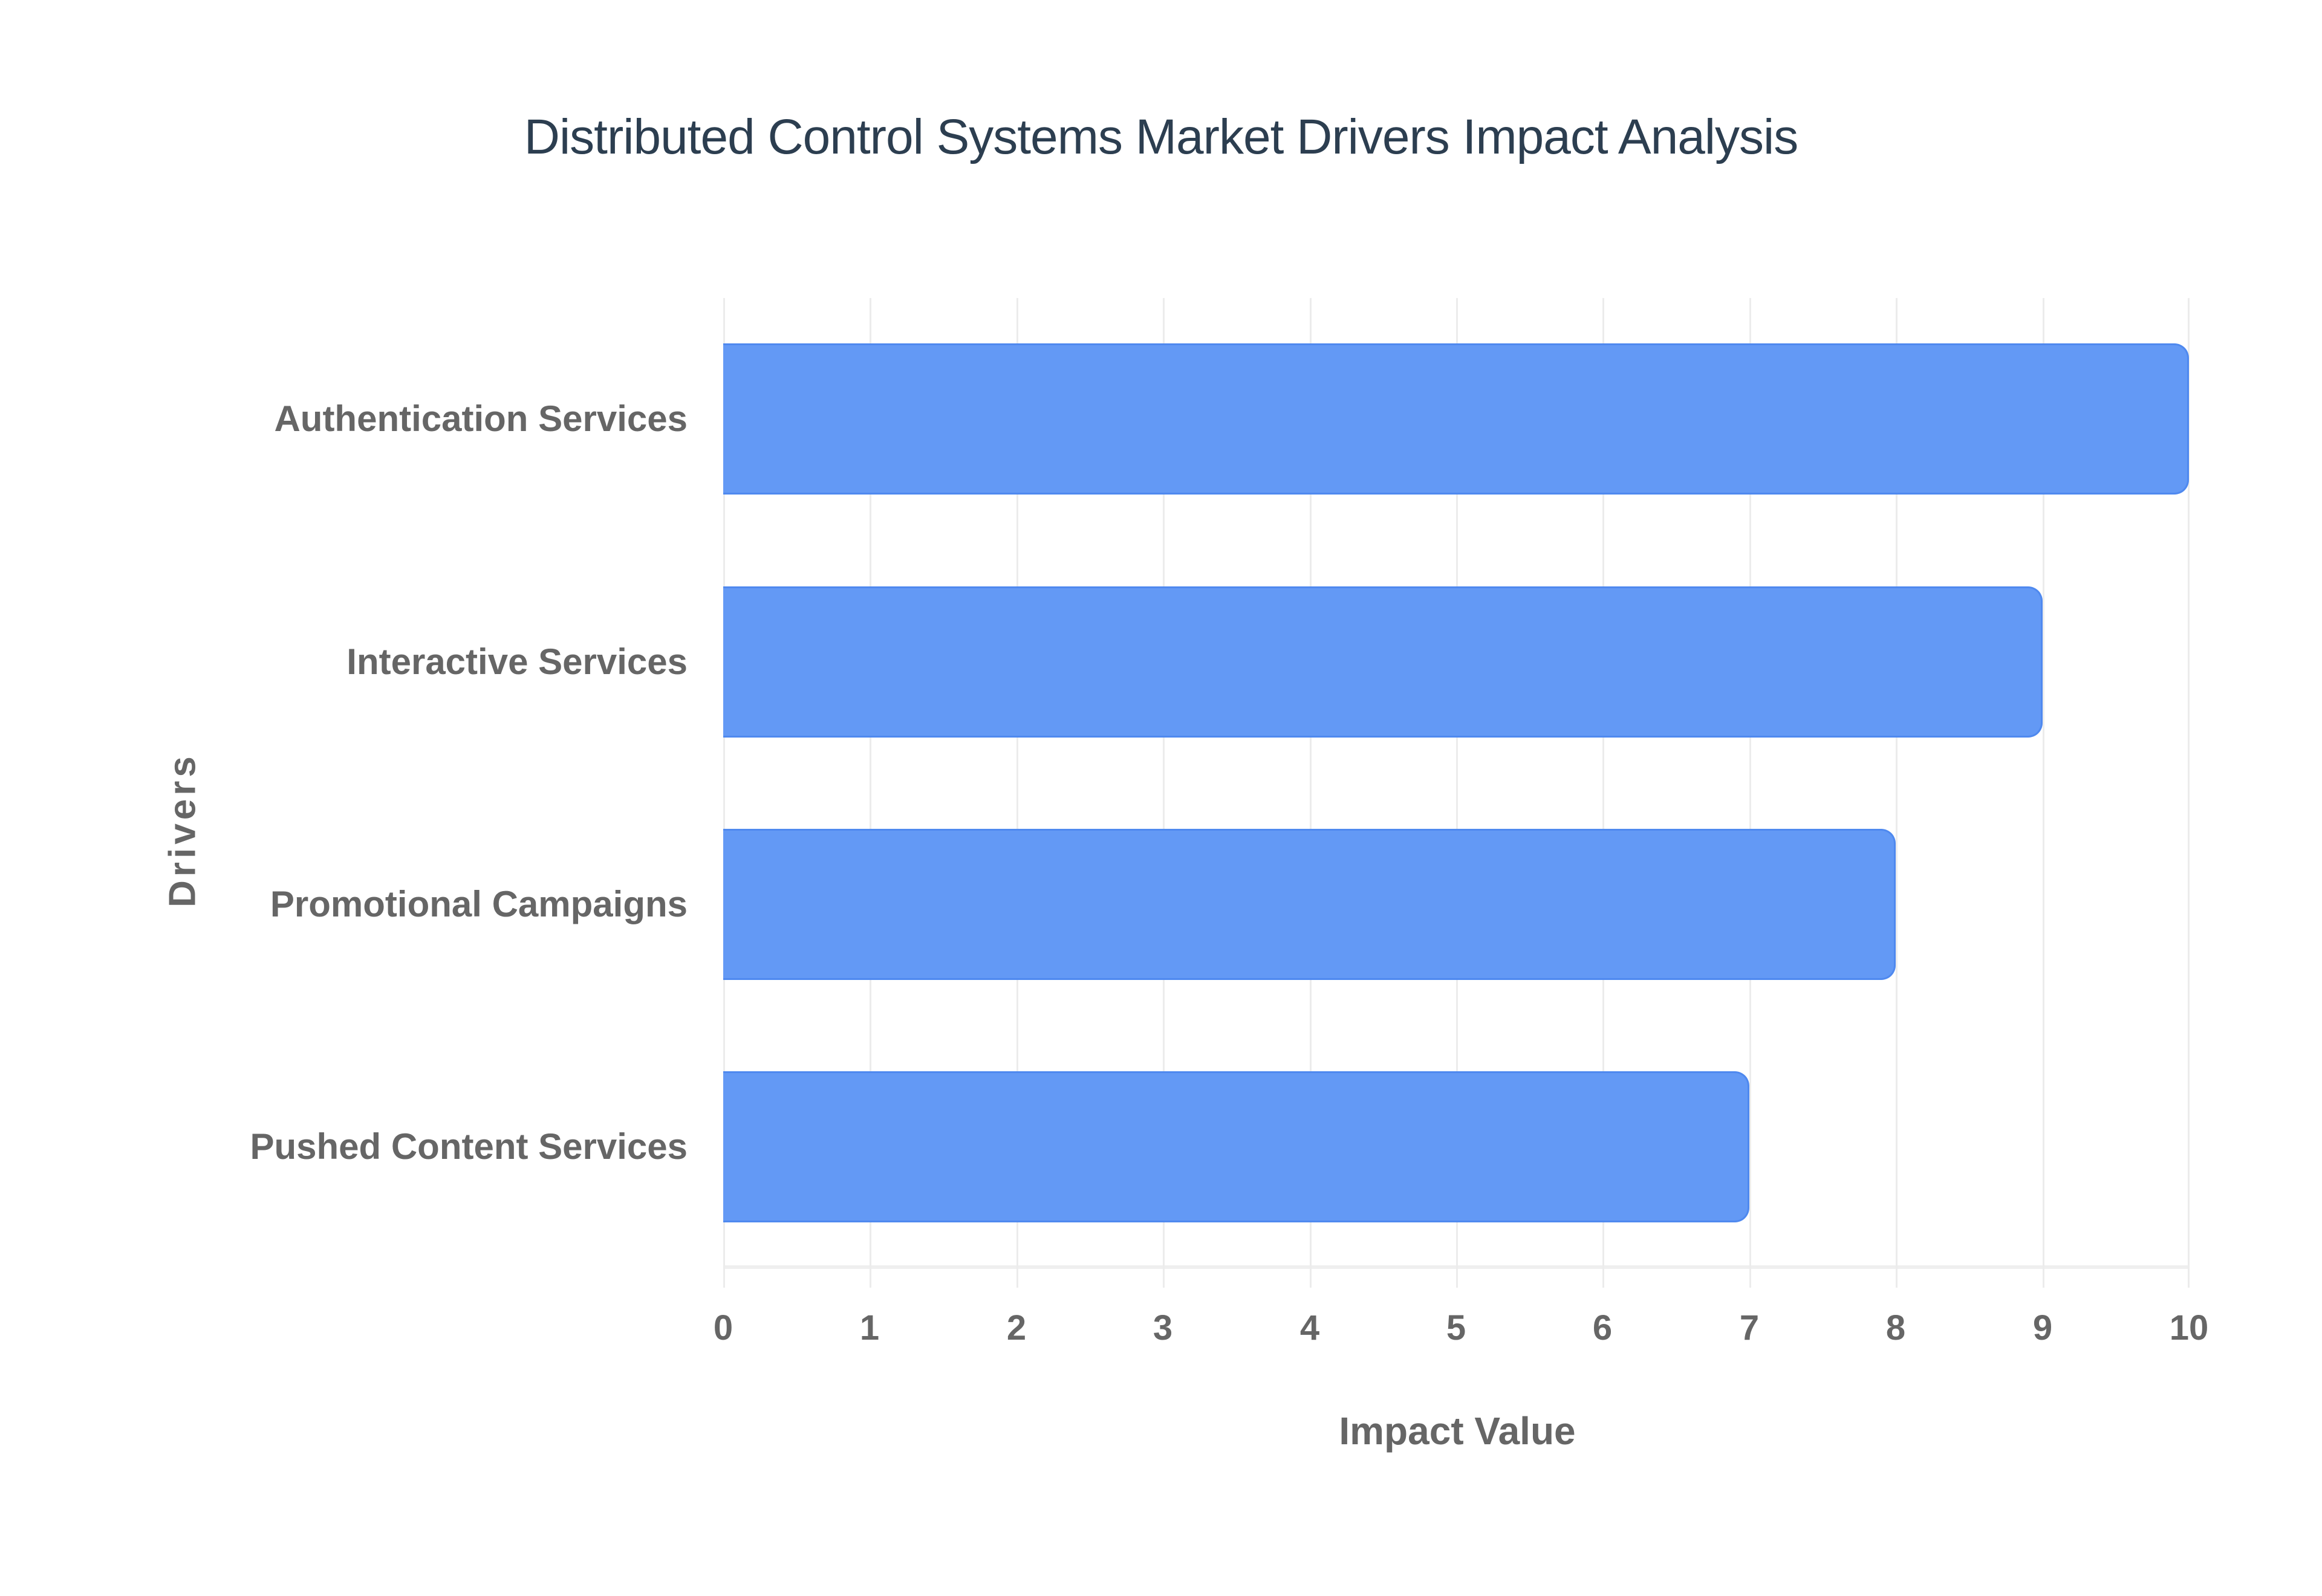  What do you see at coordinates (517, 661) in the screenshot?
I see `y-tick-label: Interactive Services` at bounding box center [517, 661].